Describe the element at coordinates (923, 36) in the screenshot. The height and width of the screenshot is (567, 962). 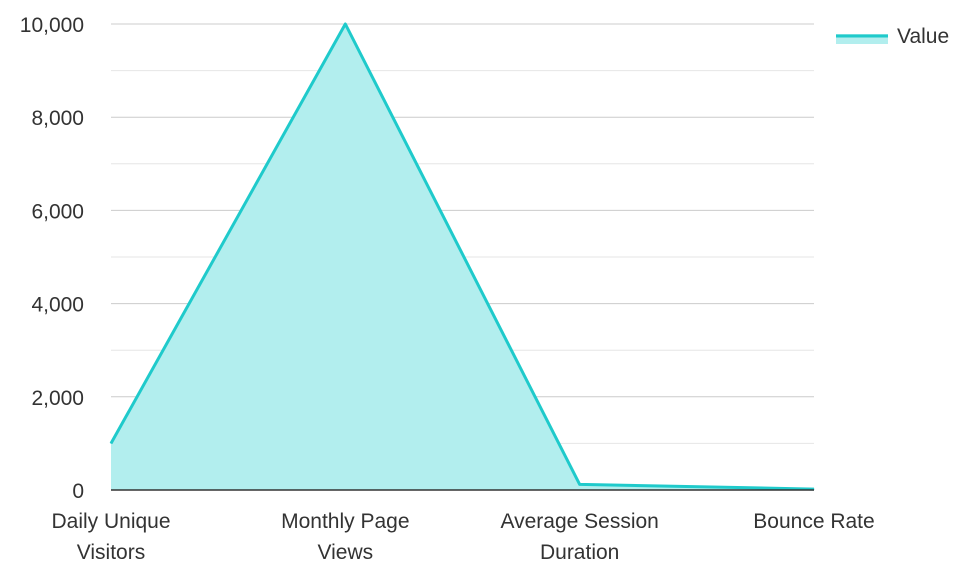
I see `legend-label: Value` at that location.